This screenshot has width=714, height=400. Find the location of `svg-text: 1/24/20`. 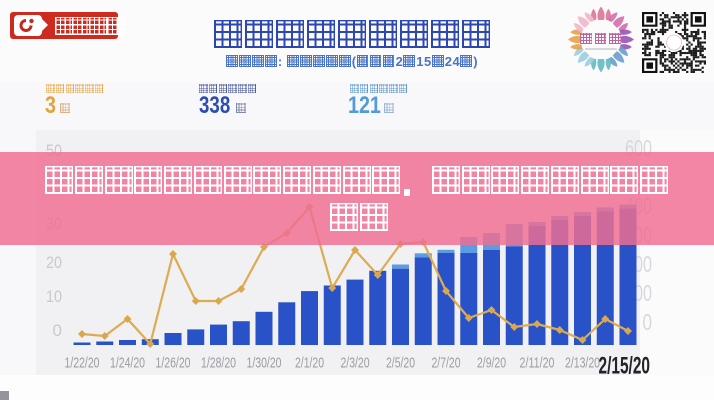

svg-text: 1/24/20 is located at coordinates (127, 363).